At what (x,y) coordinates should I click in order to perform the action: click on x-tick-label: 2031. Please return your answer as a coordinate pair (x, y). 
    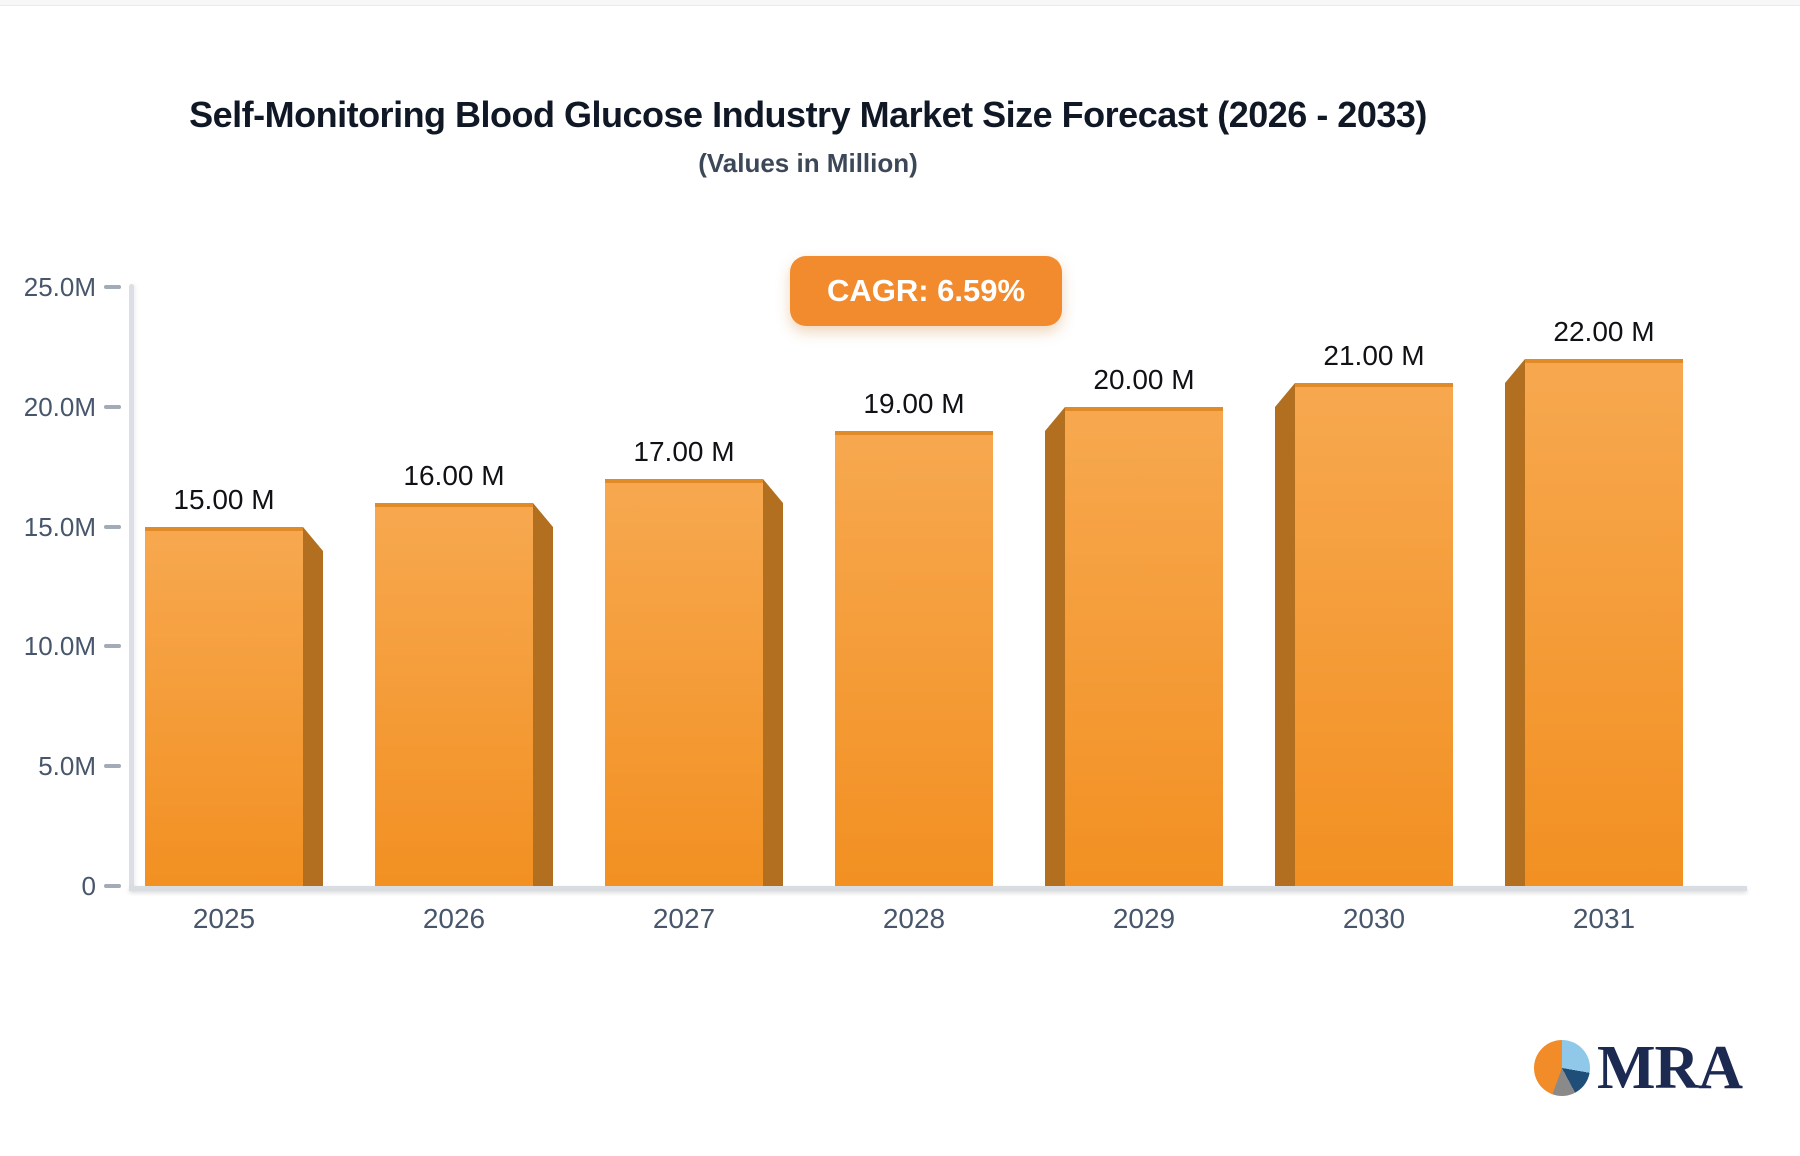
    Looking at the image, I should click on (1604, 918).